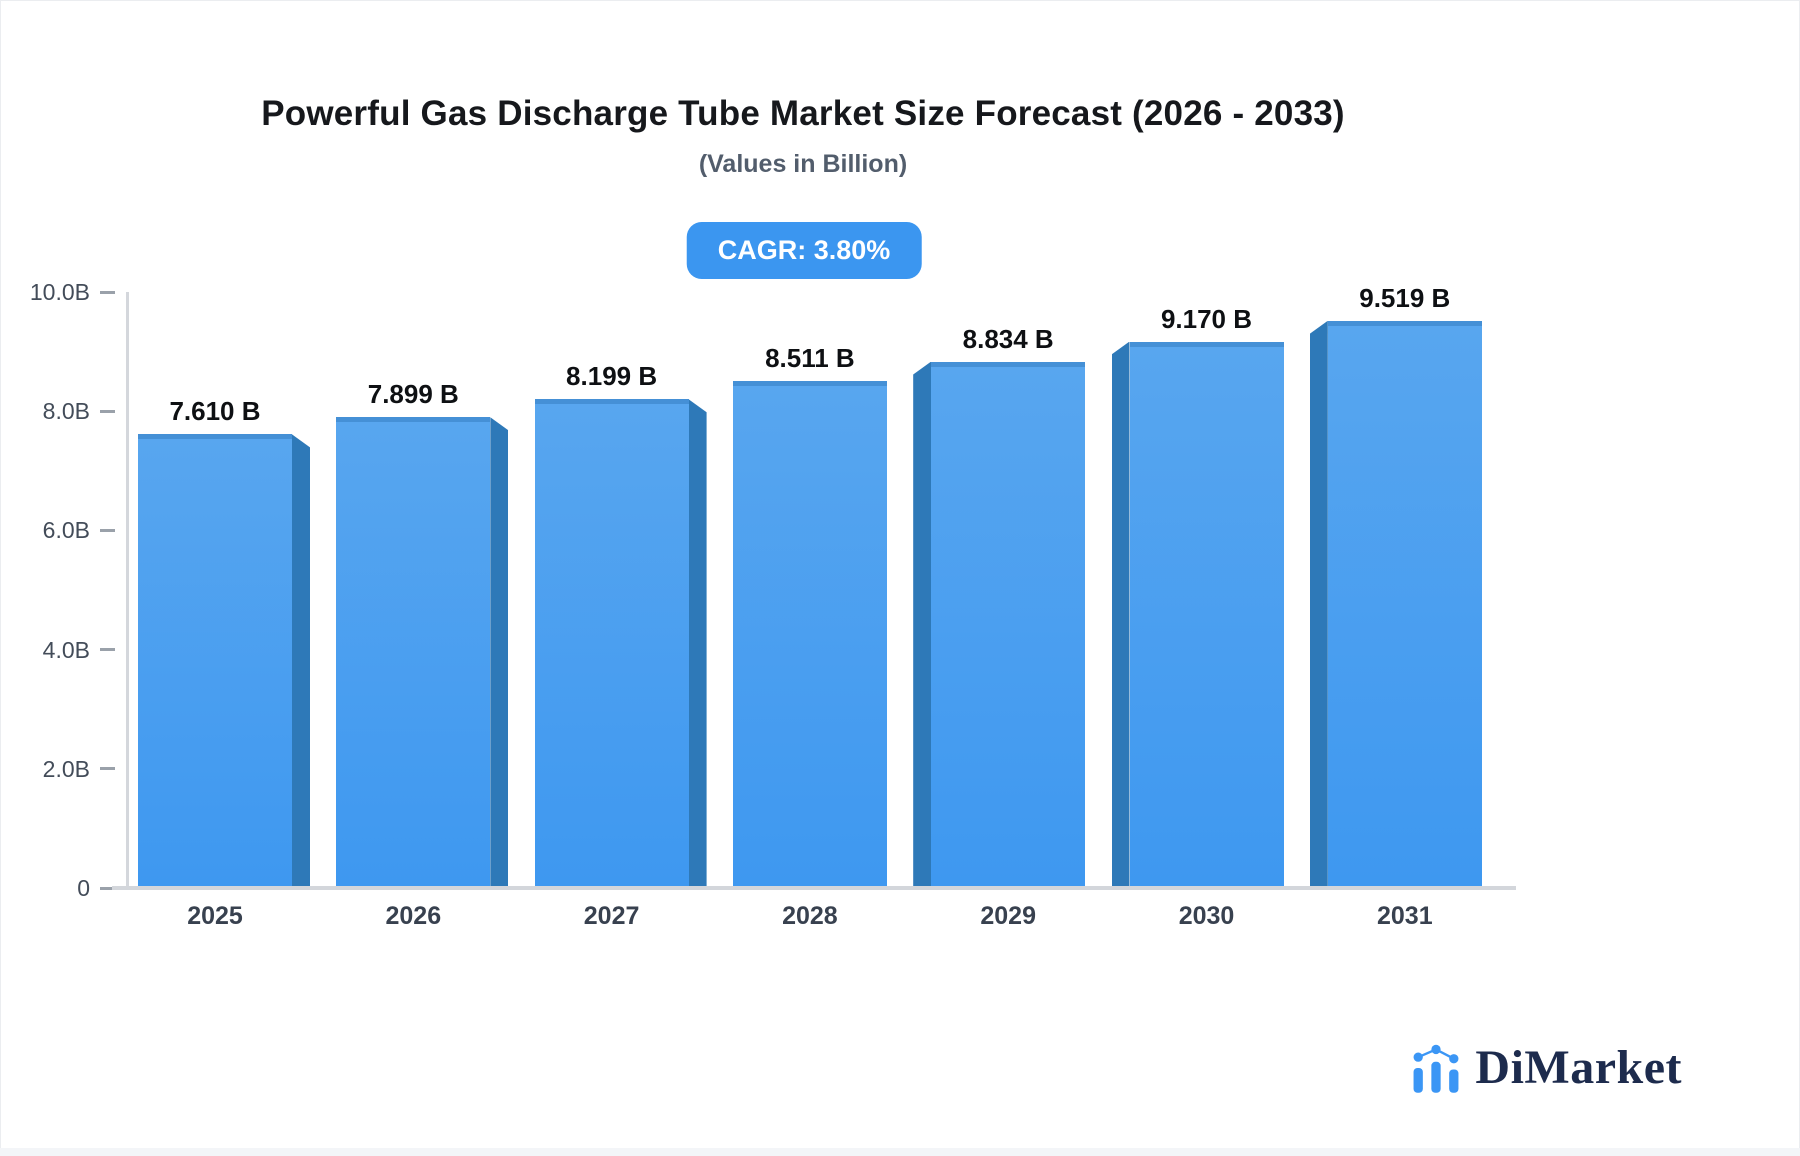 The width and height of the screenshot is (1800, 1156). I want to click on x-tick-label: 2030, so click(1206, 916).